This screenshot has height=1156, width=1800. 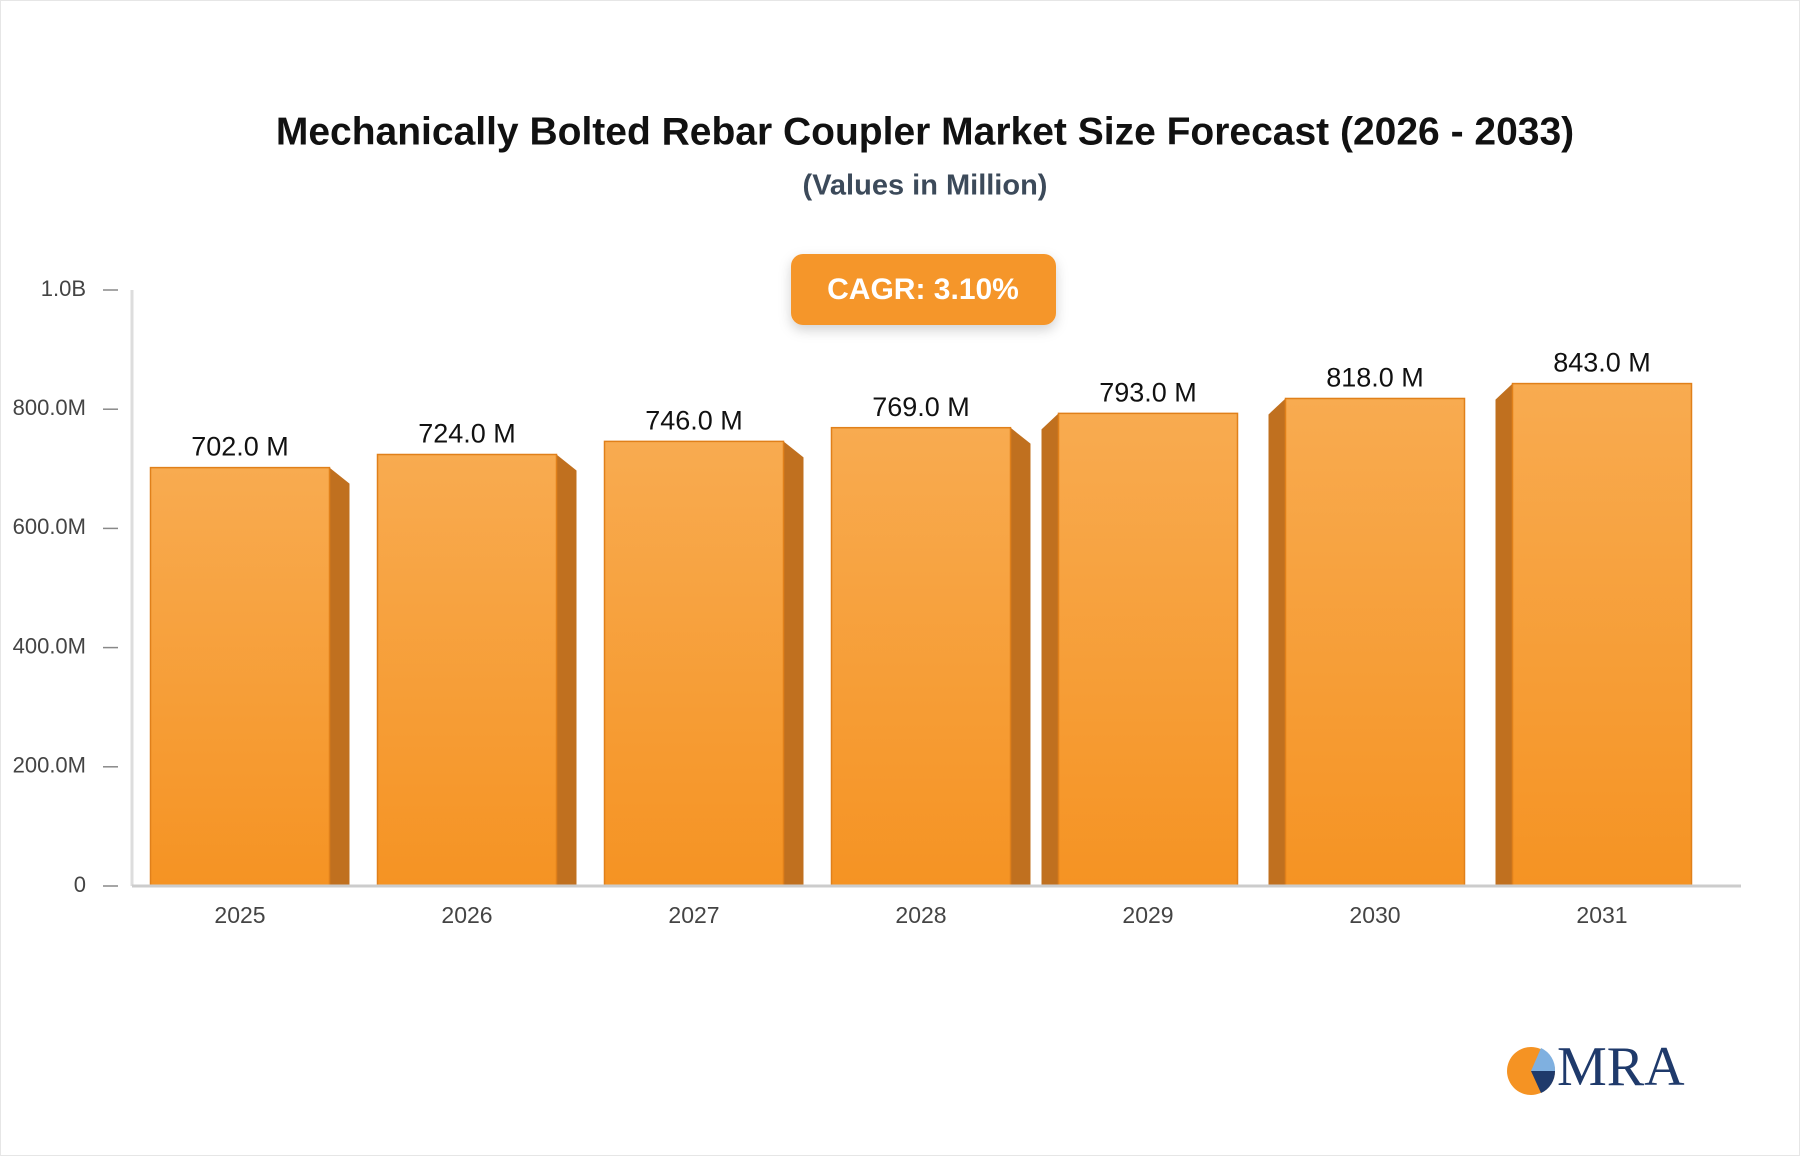 I want to click on x-tick-label: 2025, so click(x=239, y=915).